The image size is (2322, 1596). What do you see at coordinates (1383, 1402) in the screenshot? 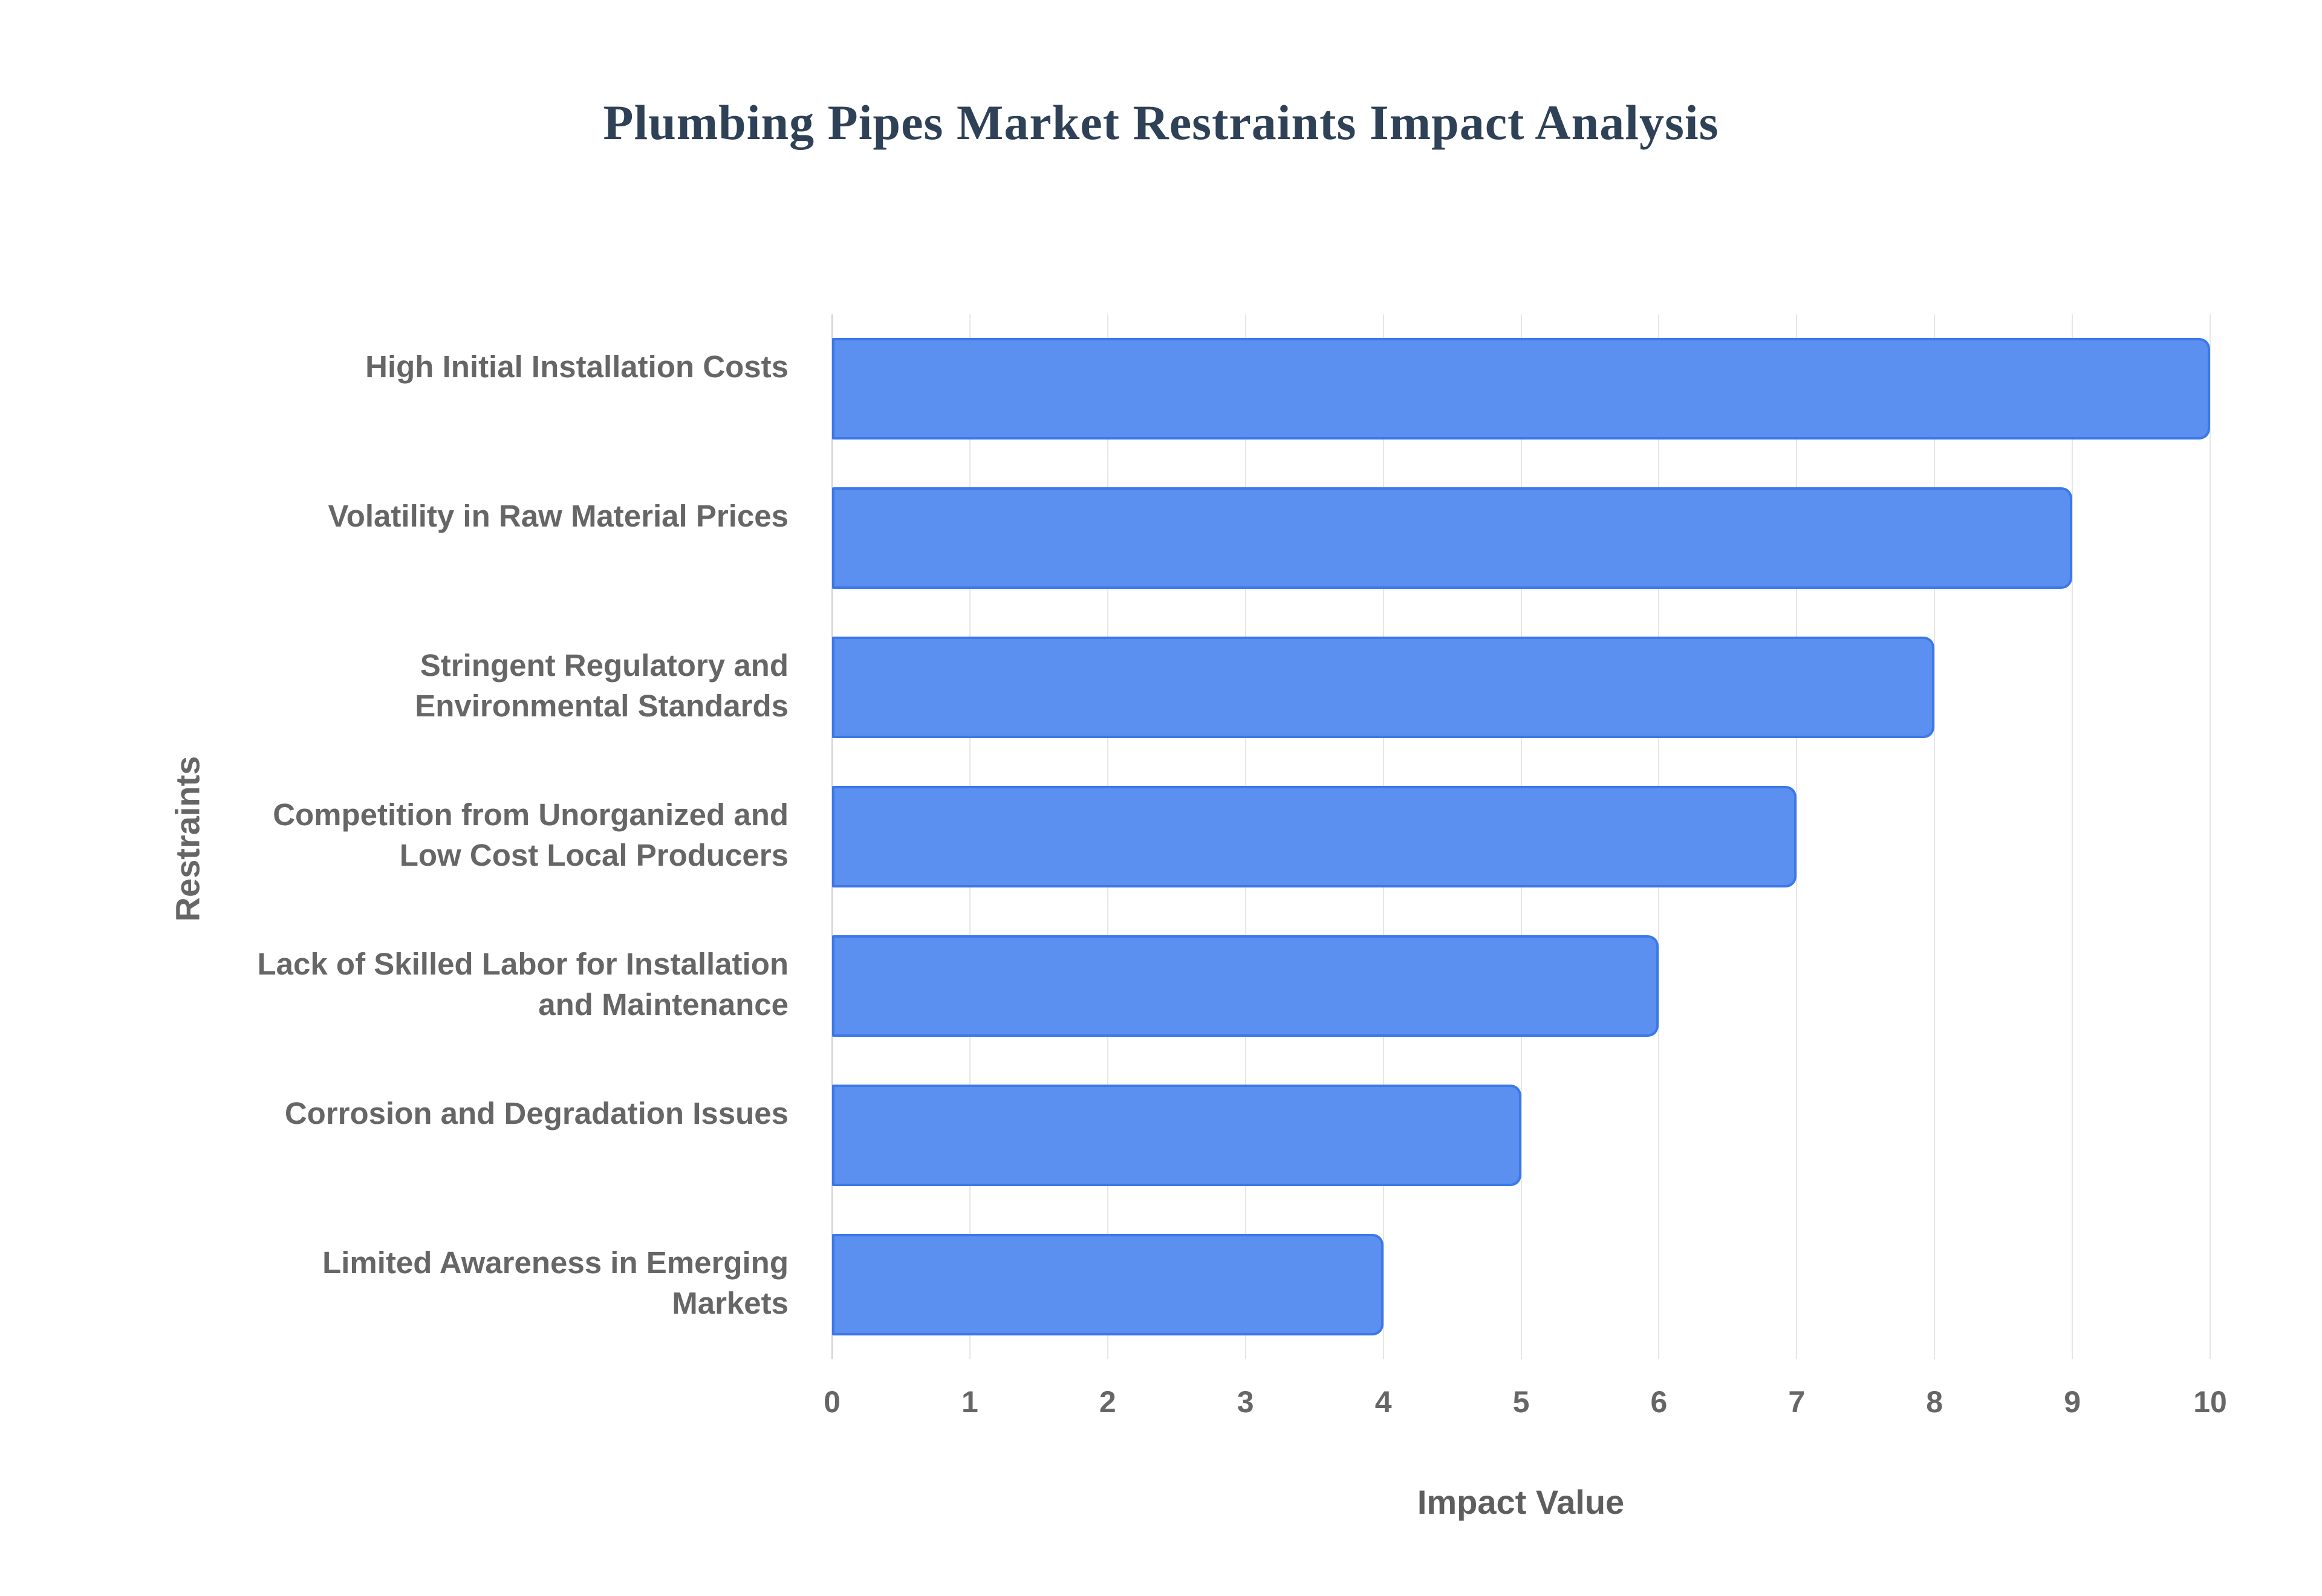
I see `x-tick-label: 4` at bounding box center [1383, 1402].